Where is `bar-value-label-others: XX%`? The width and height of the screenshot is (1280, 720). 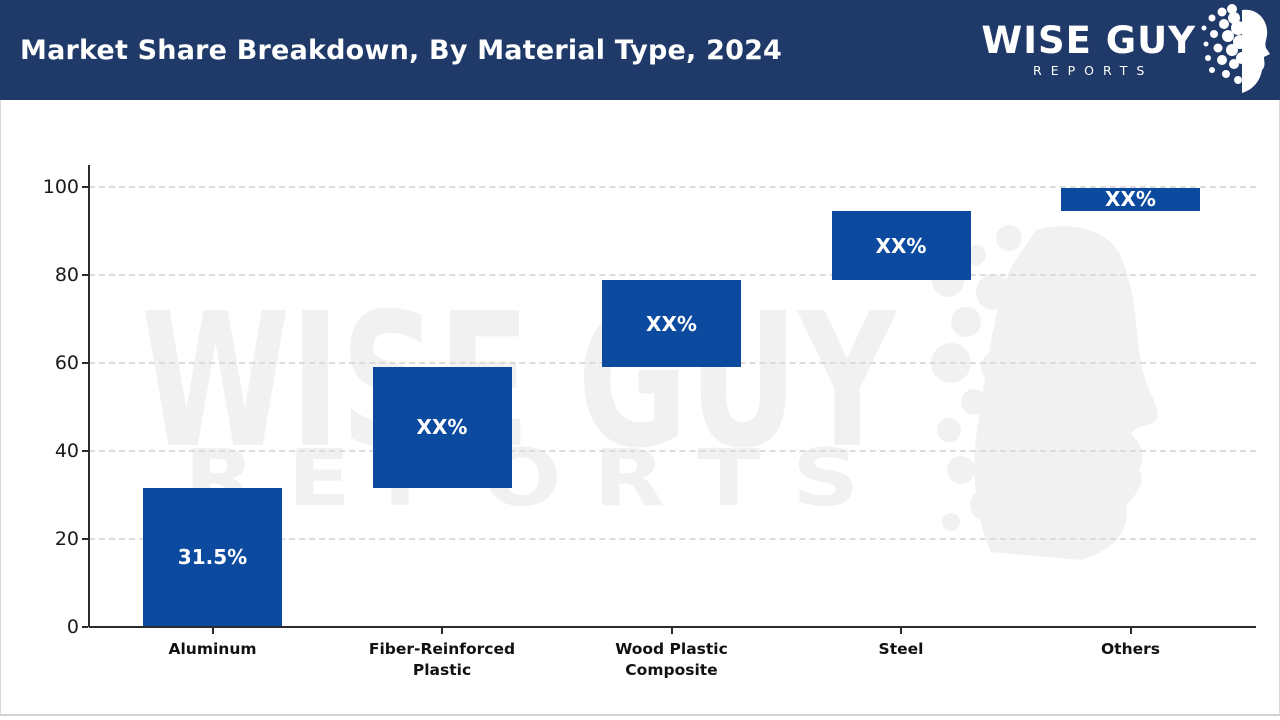
bar-value-label-others: XX% is located at coordinates (1130, 199).